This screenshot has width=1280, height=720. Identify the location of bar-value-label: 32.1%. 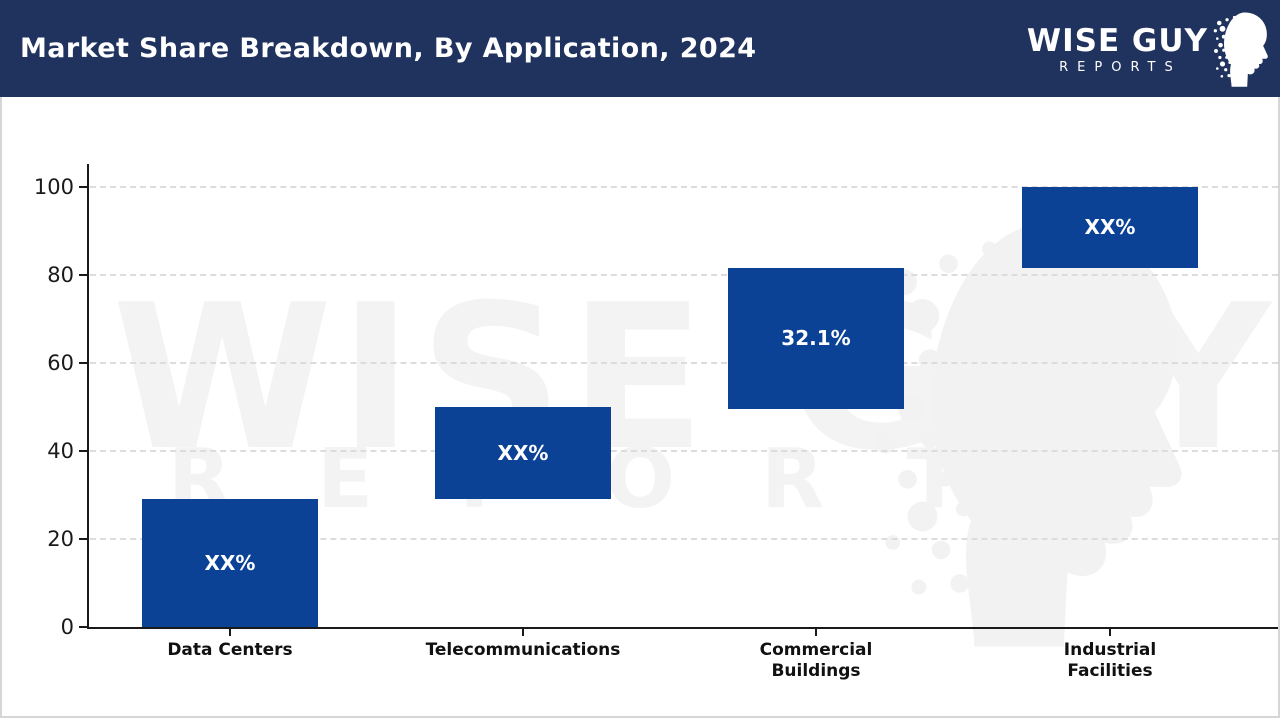
(816, 338).